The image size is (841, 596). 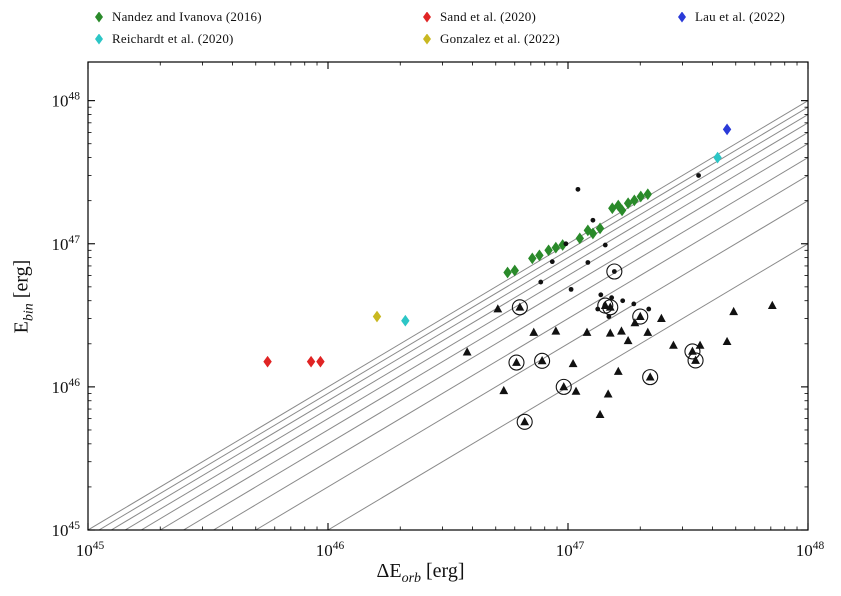 What do you see at coordinates (389, 571) in the screenshot?
I see `x-axis-title-main: ΔE` at bounding box center [389, 571].